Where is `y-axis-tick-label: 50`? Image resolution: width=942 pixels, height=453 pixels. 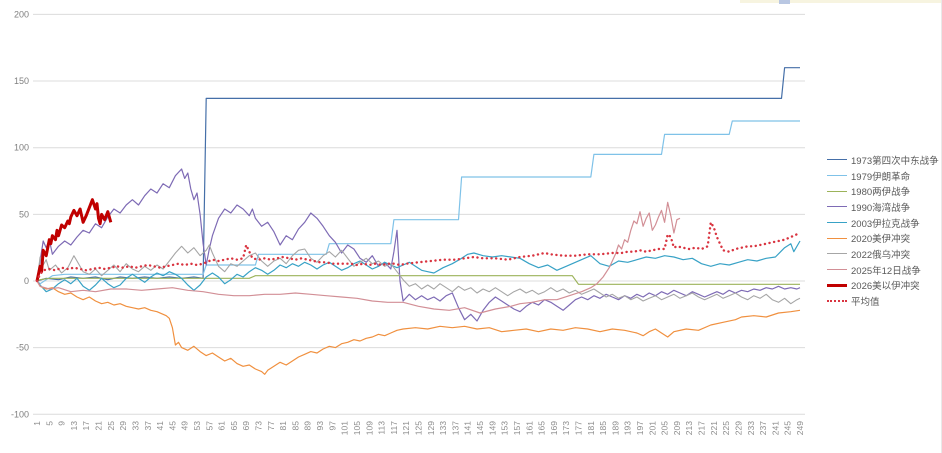
y-axis-tick-label: 50 is located at coordinates (24, 214).